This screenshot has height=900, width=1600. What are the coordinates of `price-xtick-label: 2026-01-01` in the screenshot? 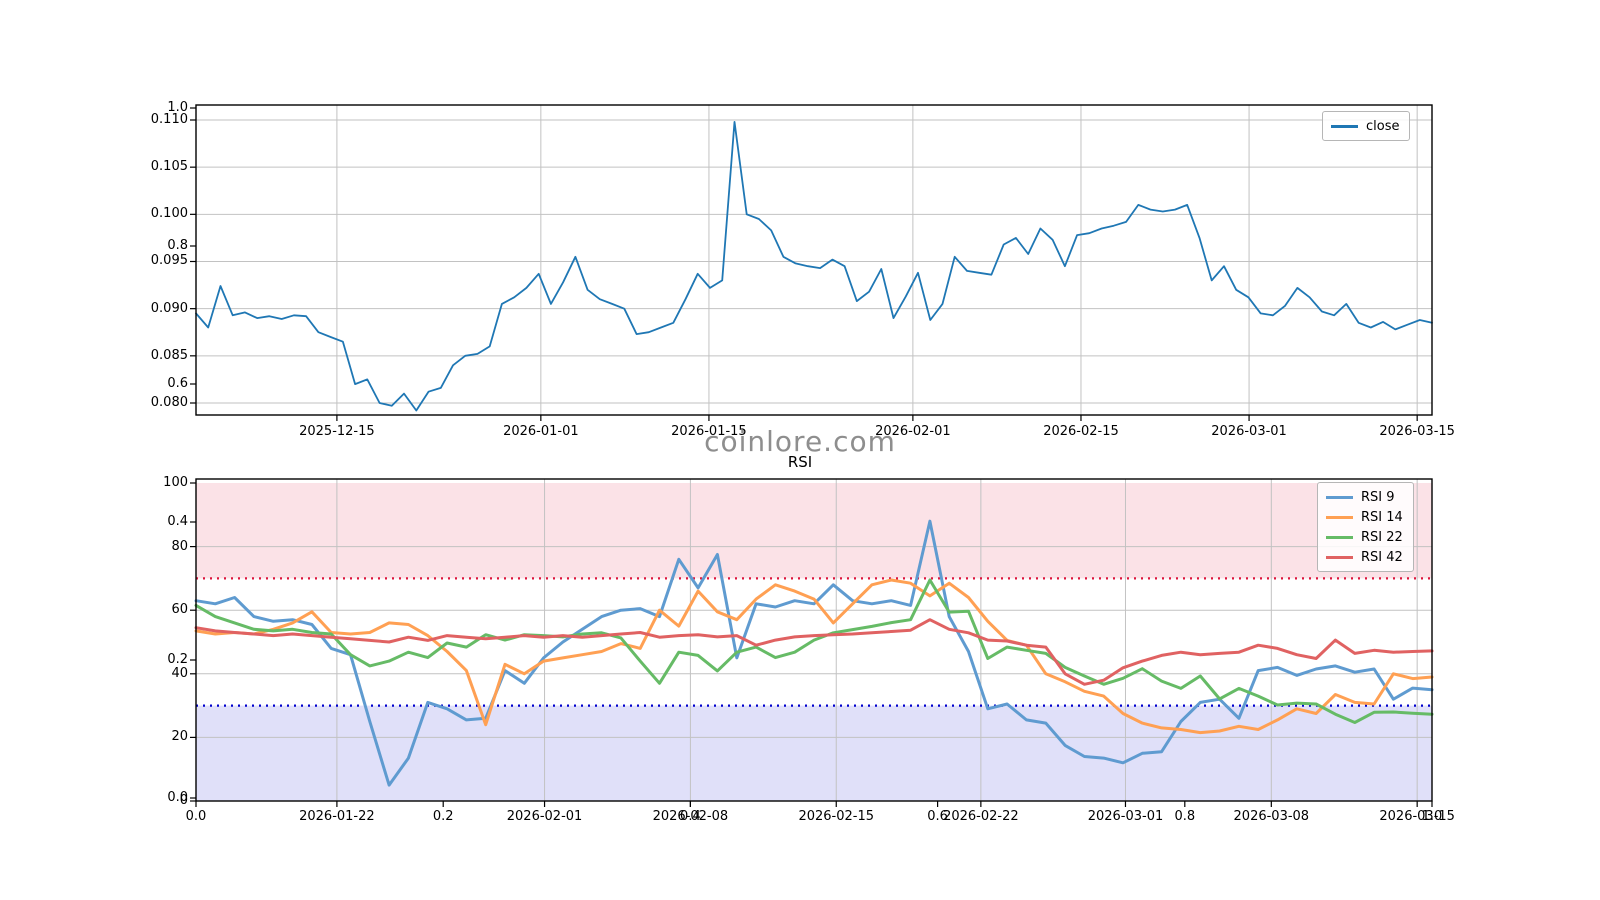 It's located at (541, 431).